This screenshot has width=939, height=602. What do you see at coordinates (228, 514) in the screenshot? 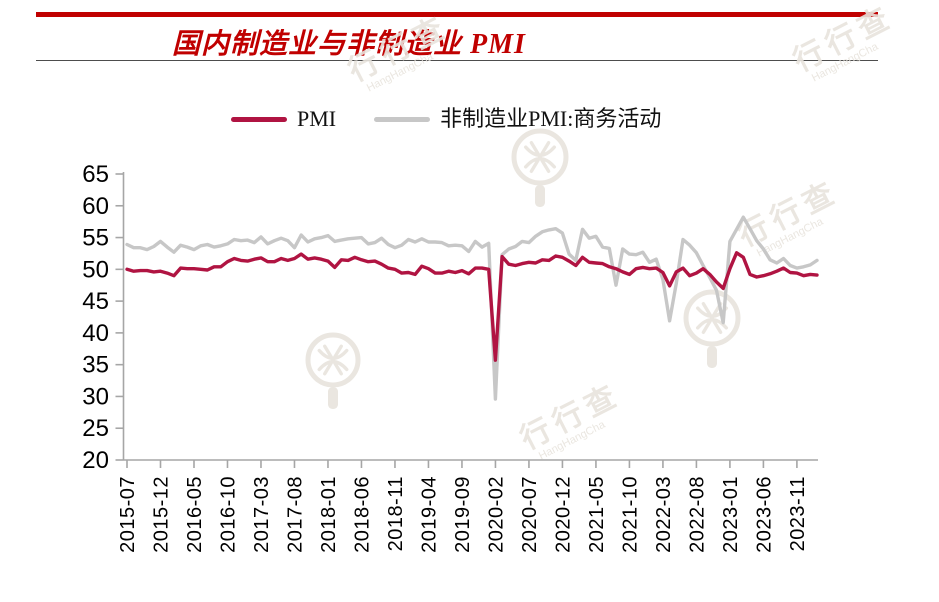
I see `x-tick-label: 2016-10` at bounding box center [228, 514].